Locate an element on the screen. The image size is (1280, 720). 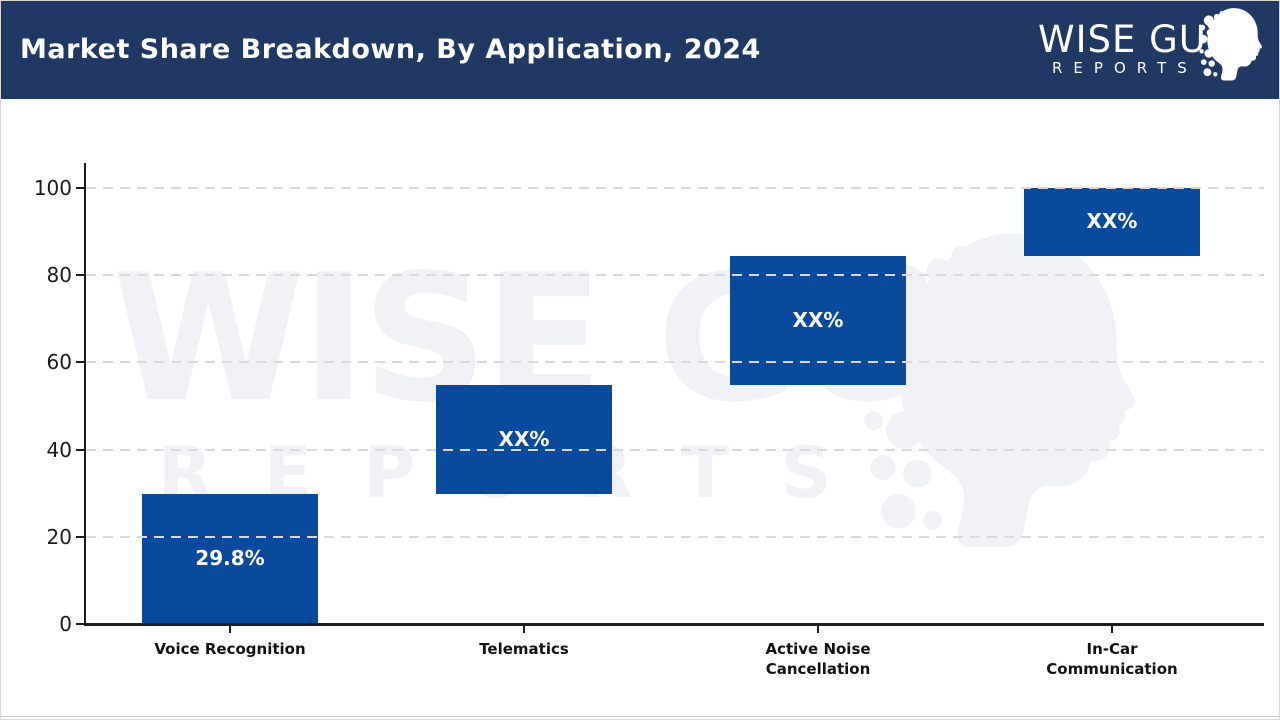
y-tick-label: 80 is located at coordinates (59, 275).